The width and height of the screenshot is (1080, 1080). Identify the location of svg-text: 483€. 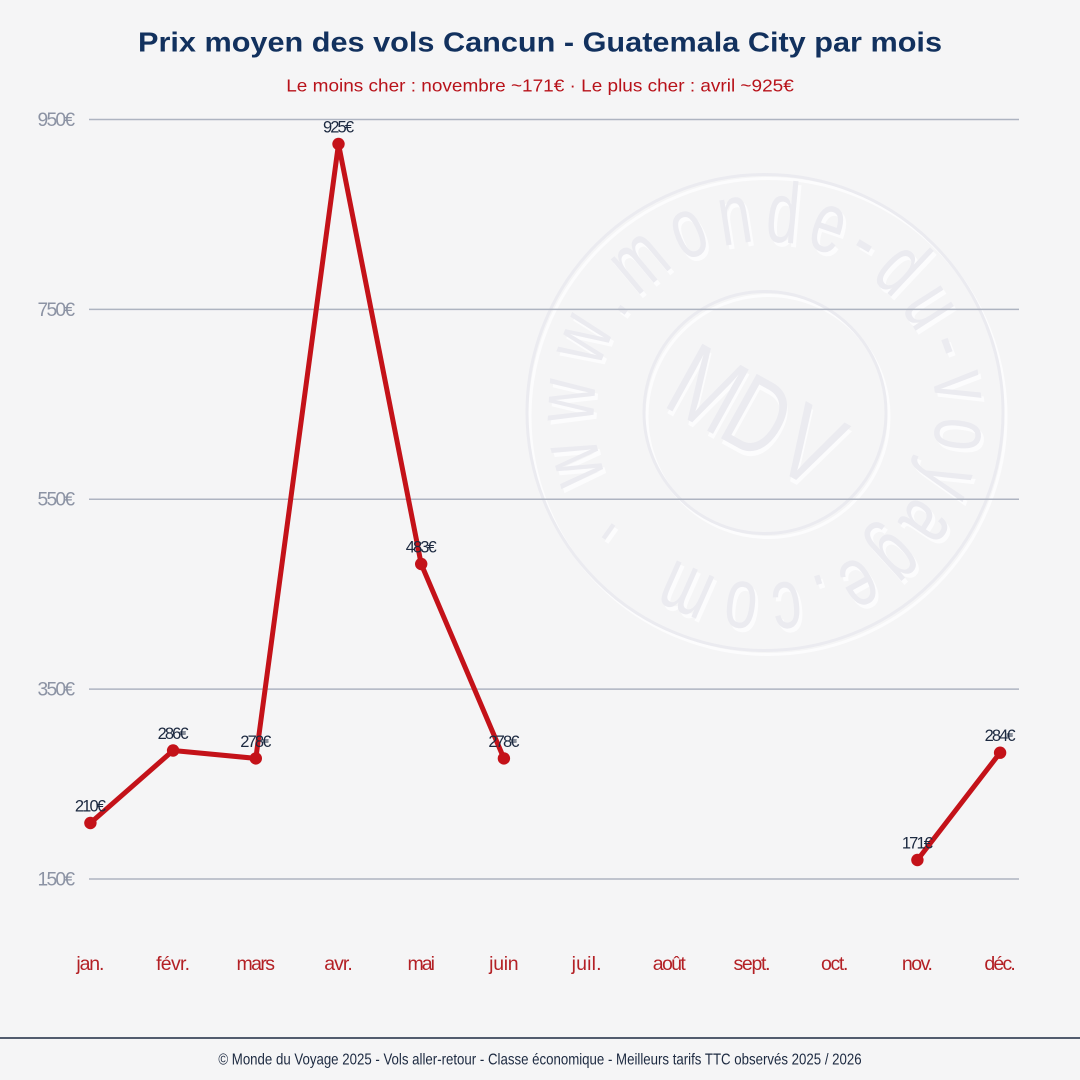
(421, 548).